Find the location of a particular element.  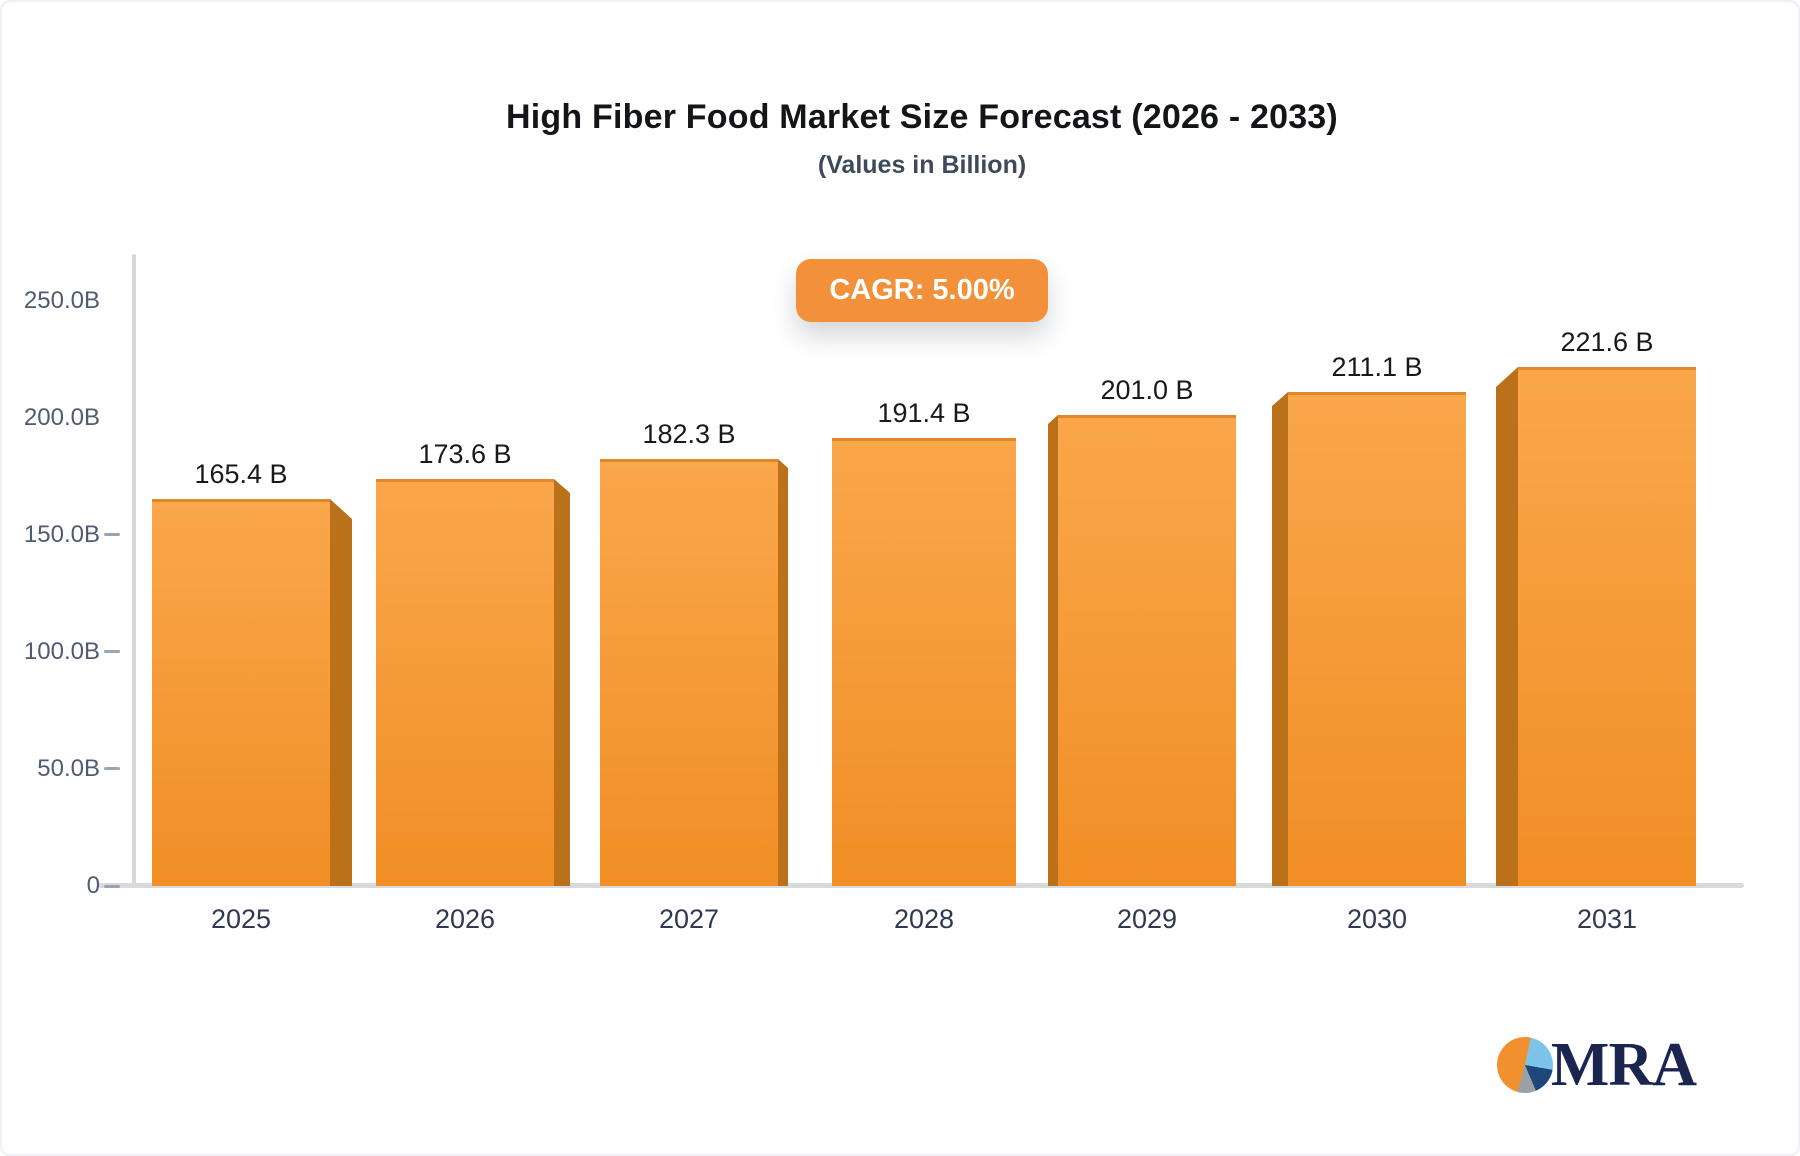

x-axis-category-label: 2025 is located at coordinates (241, 919).